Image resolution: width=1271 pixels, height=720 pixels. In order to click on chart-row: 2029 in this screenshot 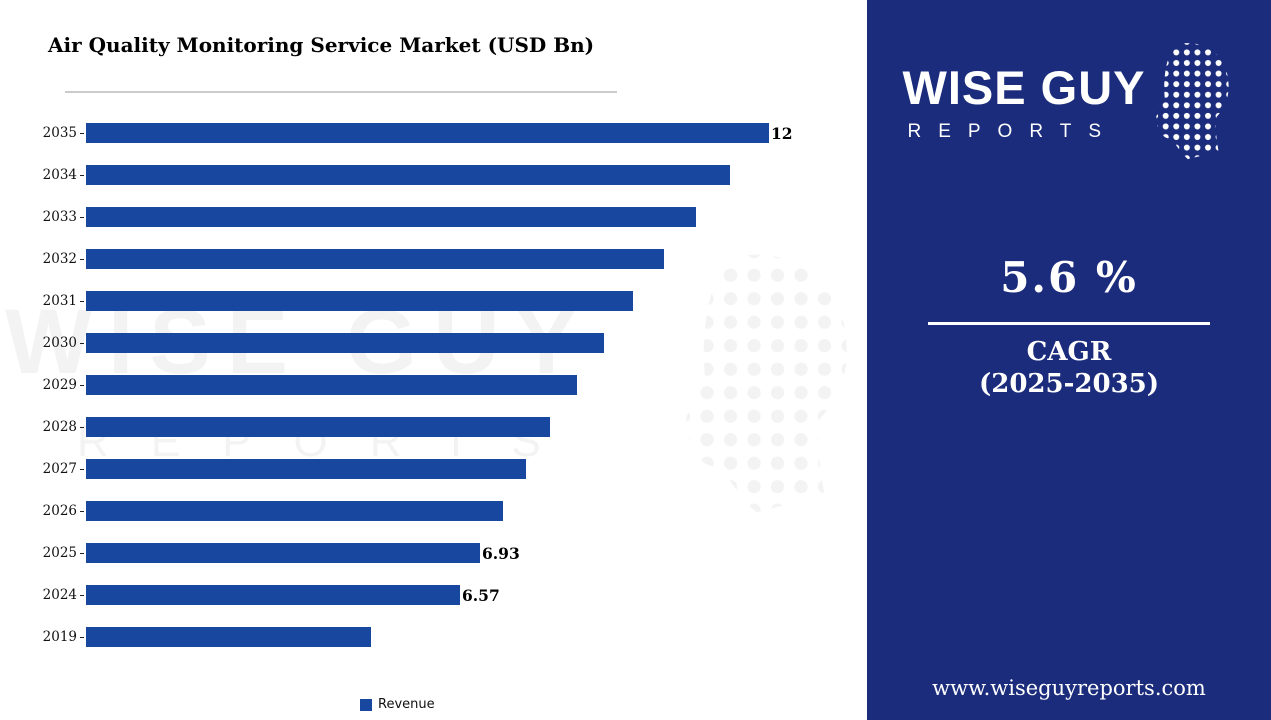, I will do `click(410, 385)`.